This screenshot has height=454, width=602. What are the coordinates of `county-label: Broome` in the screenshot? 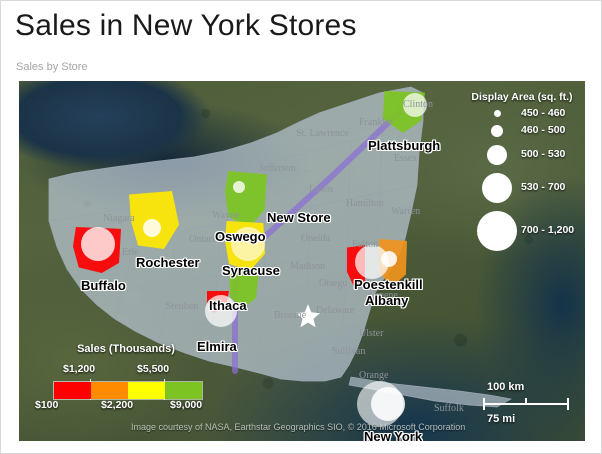 It's located at (290, 315).